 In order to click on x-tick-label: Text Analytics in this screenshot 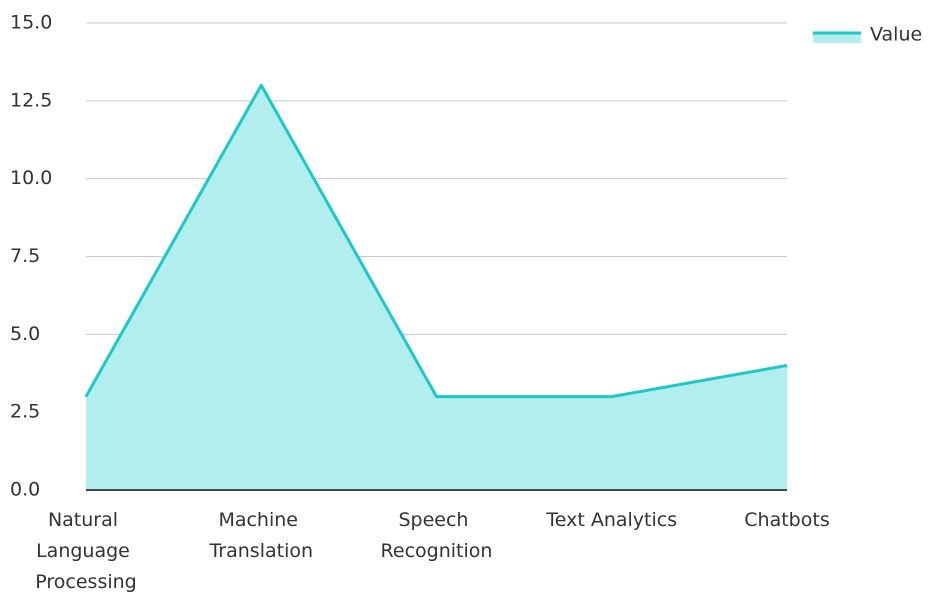, I will do `click(611, 520)`.